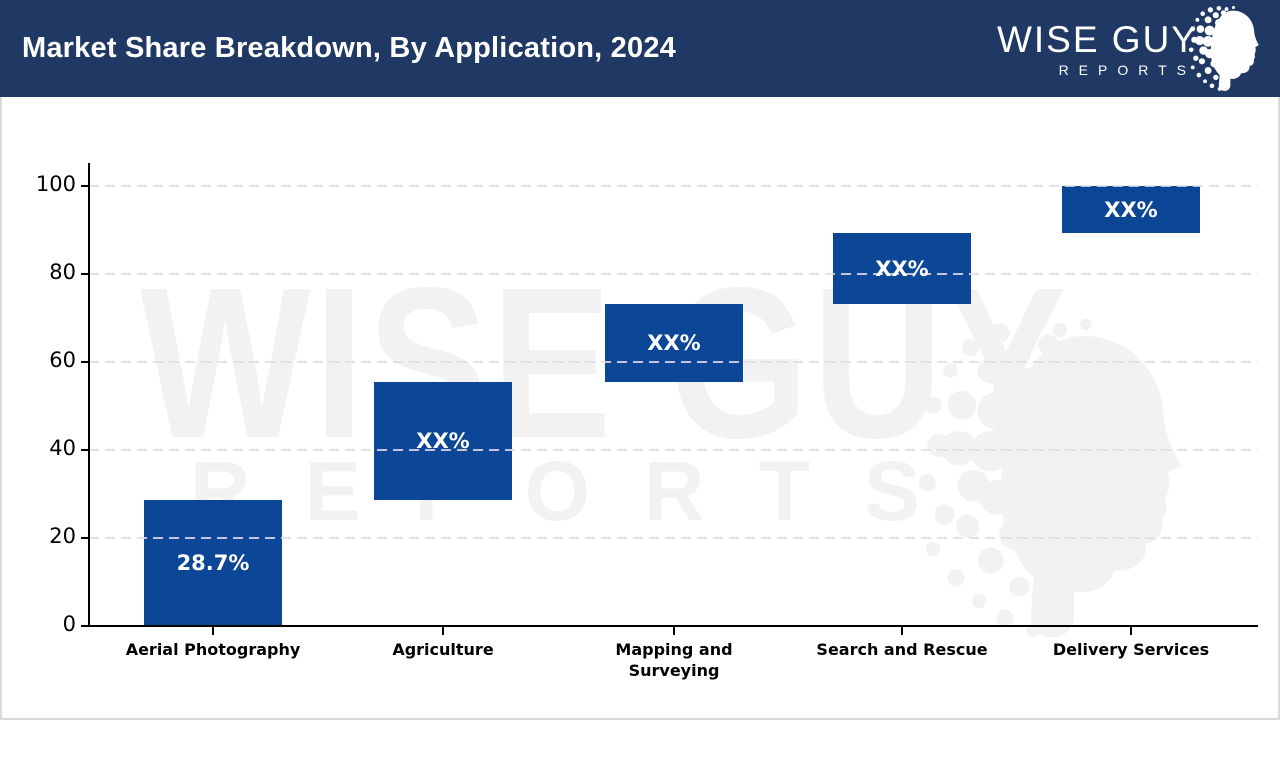 The height and width of the screenshot is (775, 1280). Describe the element at coordinates (69, 624) in the screenshot. I see `y-tick-label: 0` at that location.